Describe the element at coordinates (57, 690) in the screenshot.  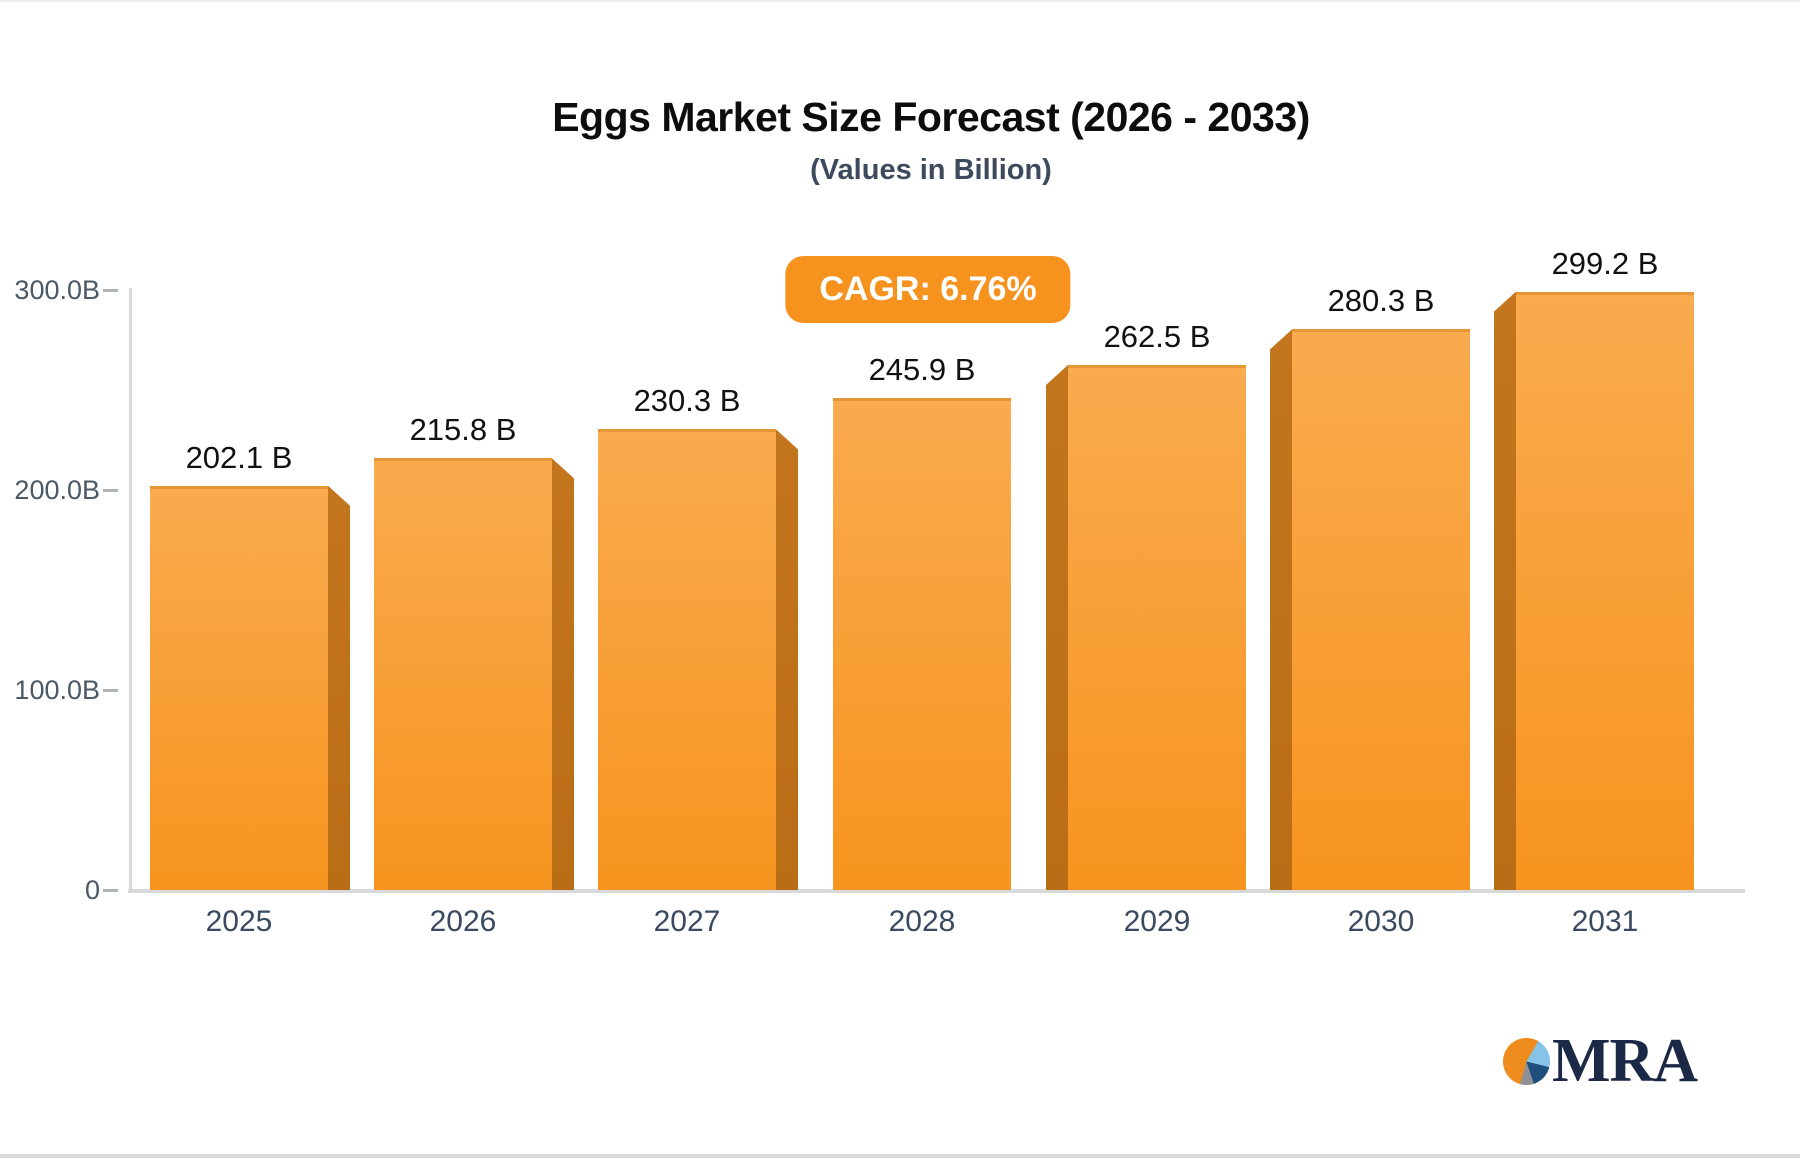
I see `y-tick-label: 100.0B` at that location.